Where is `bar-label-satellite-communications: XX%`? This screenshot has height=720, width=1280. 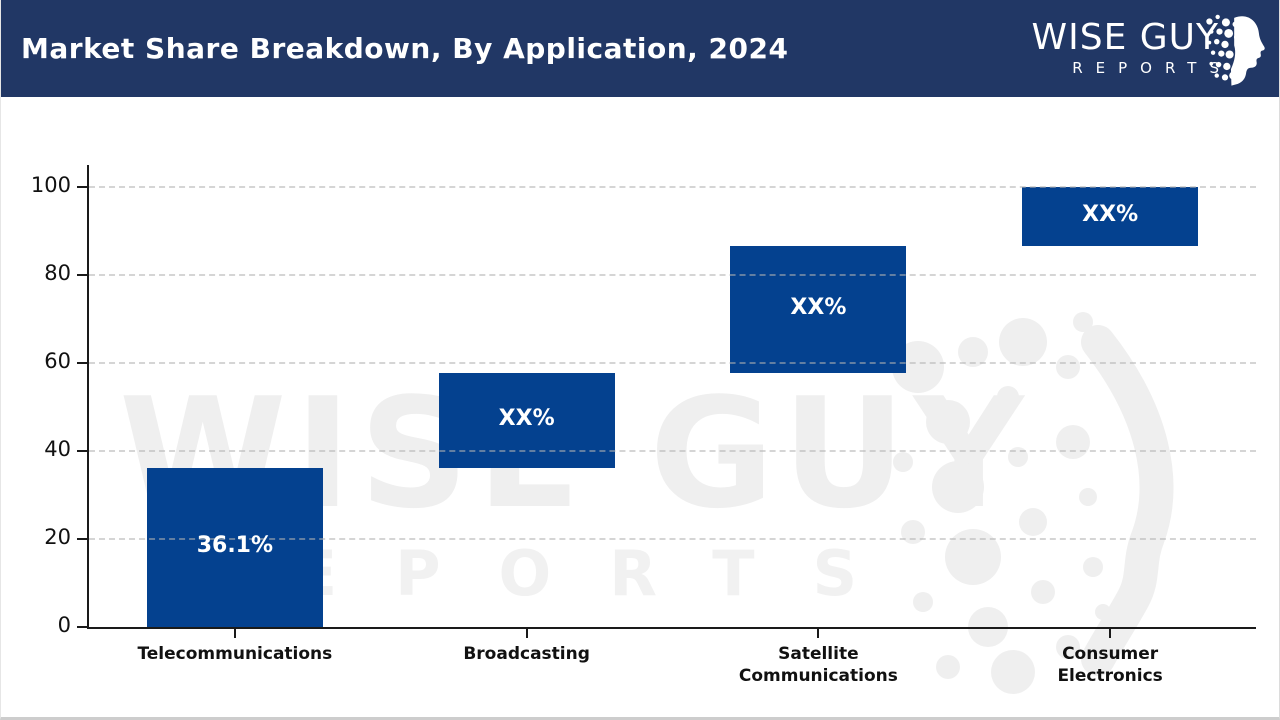 bar-label-satellite-communications: XX% is located at coordinates (818, 307).